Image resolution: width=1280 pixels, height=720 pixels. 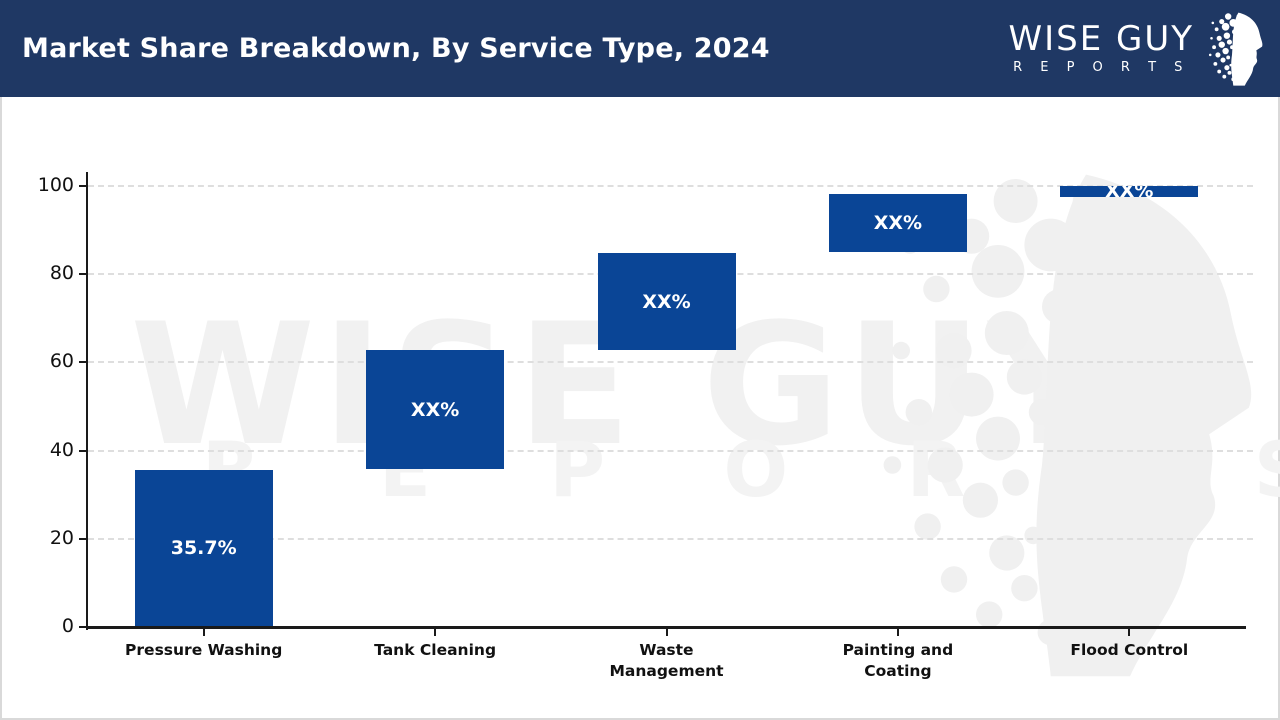 I want to click on logo-wordmark: WISE GUY, so click(x=1101, y=39).